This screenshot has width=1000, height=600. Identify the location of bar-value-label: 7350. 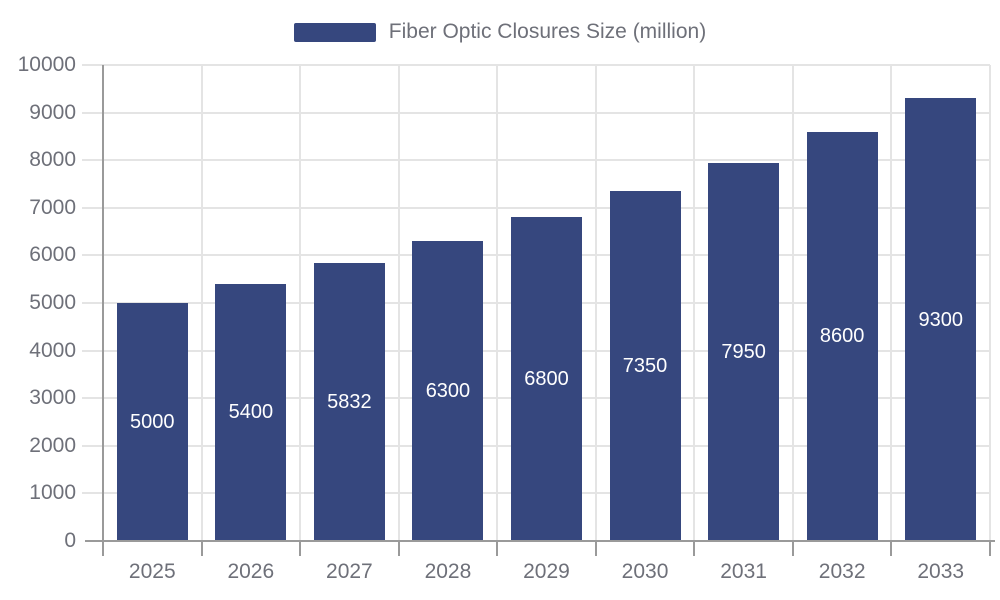
(645, 366).